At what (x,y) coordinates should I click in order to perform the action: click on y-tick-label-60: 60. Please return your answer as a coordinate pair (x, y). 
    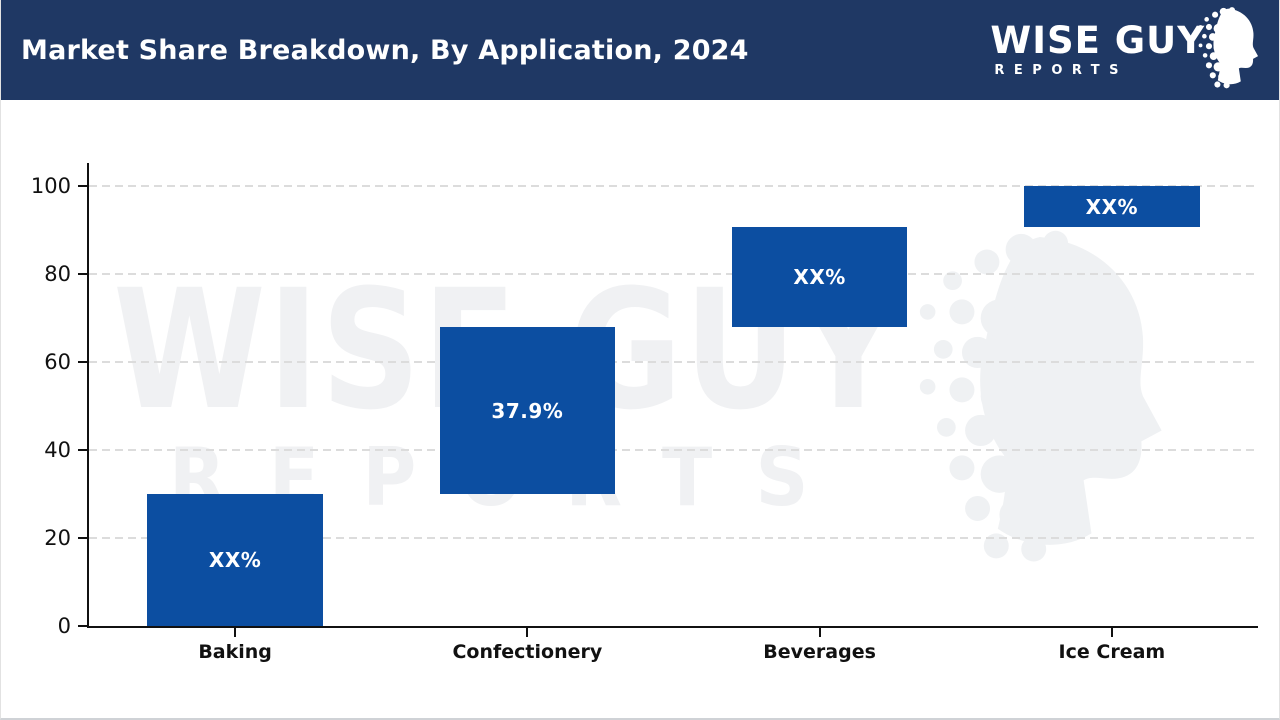
    Looking at the image, I should click on (57, 362).